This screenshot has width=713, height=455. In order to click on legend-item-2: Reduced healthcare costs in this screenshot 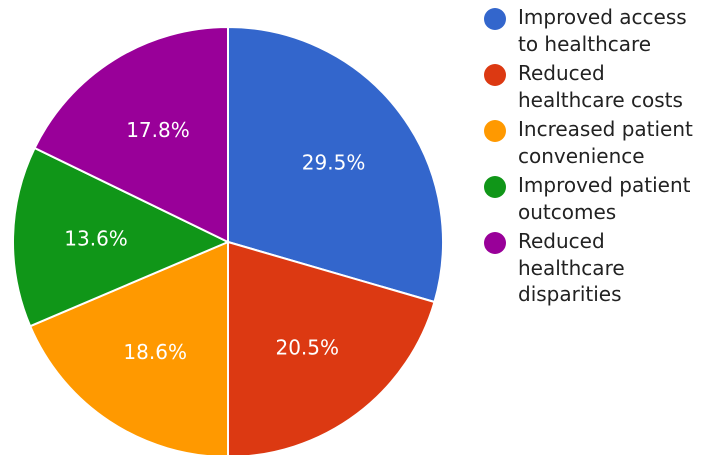, I will do `click(598, 86)`.